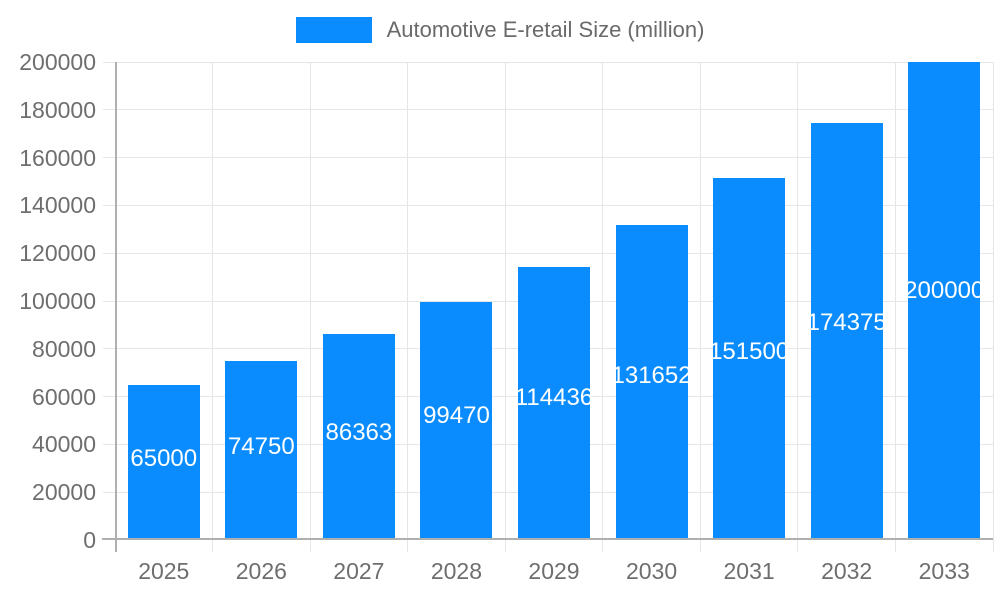 Image resolution: width=1000 pixels, height=600 pixels. I want to click on legend-label: Automotive E-retail Size (million), so click(545, 29).